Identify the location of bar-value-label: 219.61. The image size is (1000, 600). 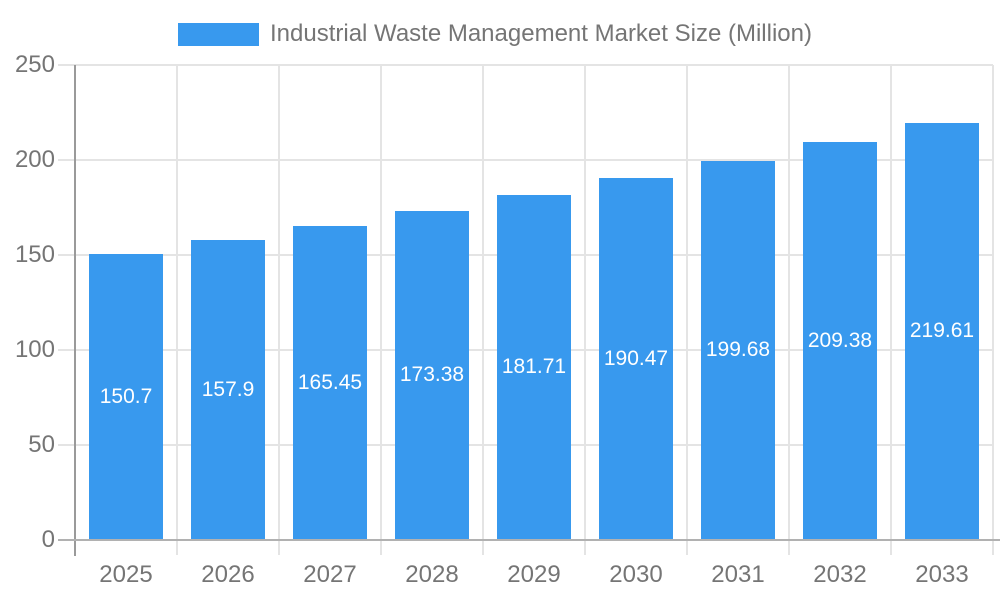
(942, 331).